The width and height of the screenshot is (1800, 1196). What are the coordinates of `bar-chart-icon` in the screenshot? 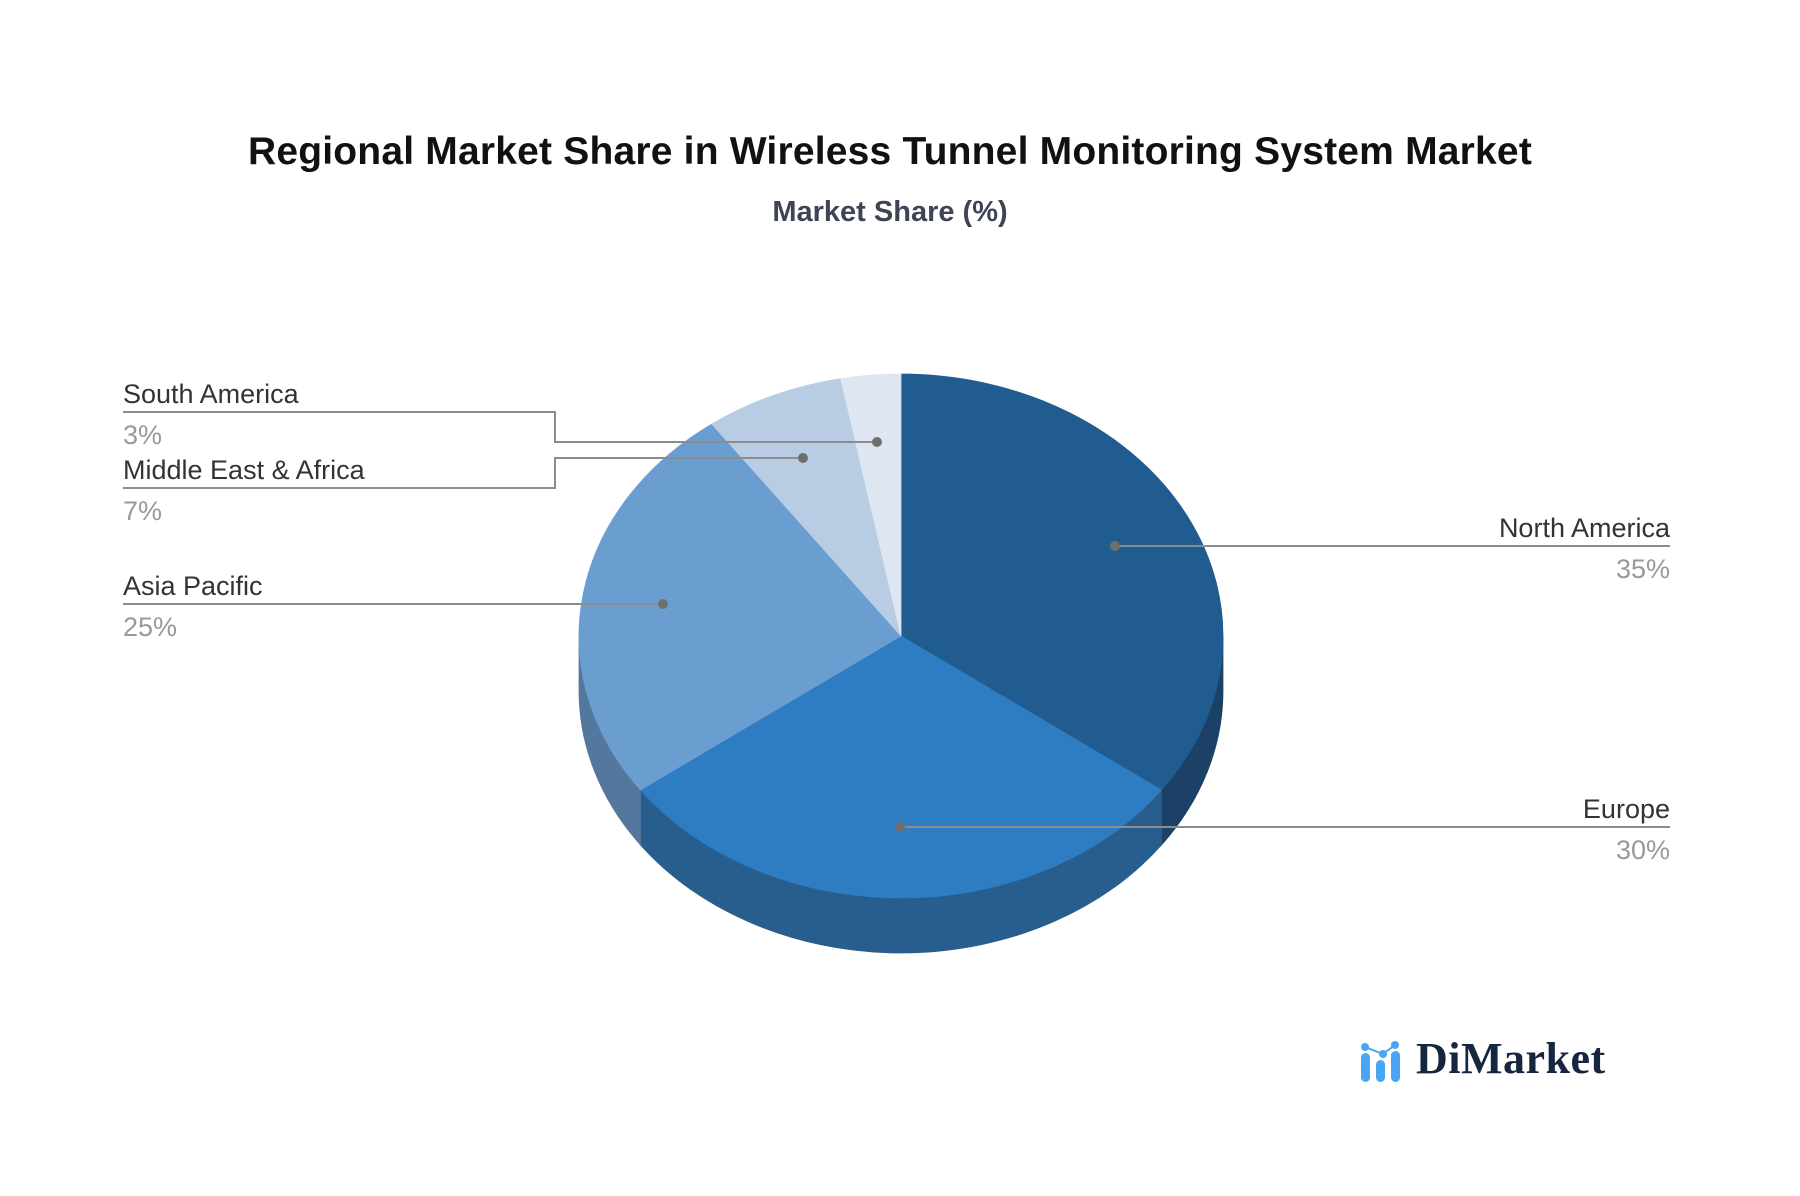 It's located at (1380, 1061).